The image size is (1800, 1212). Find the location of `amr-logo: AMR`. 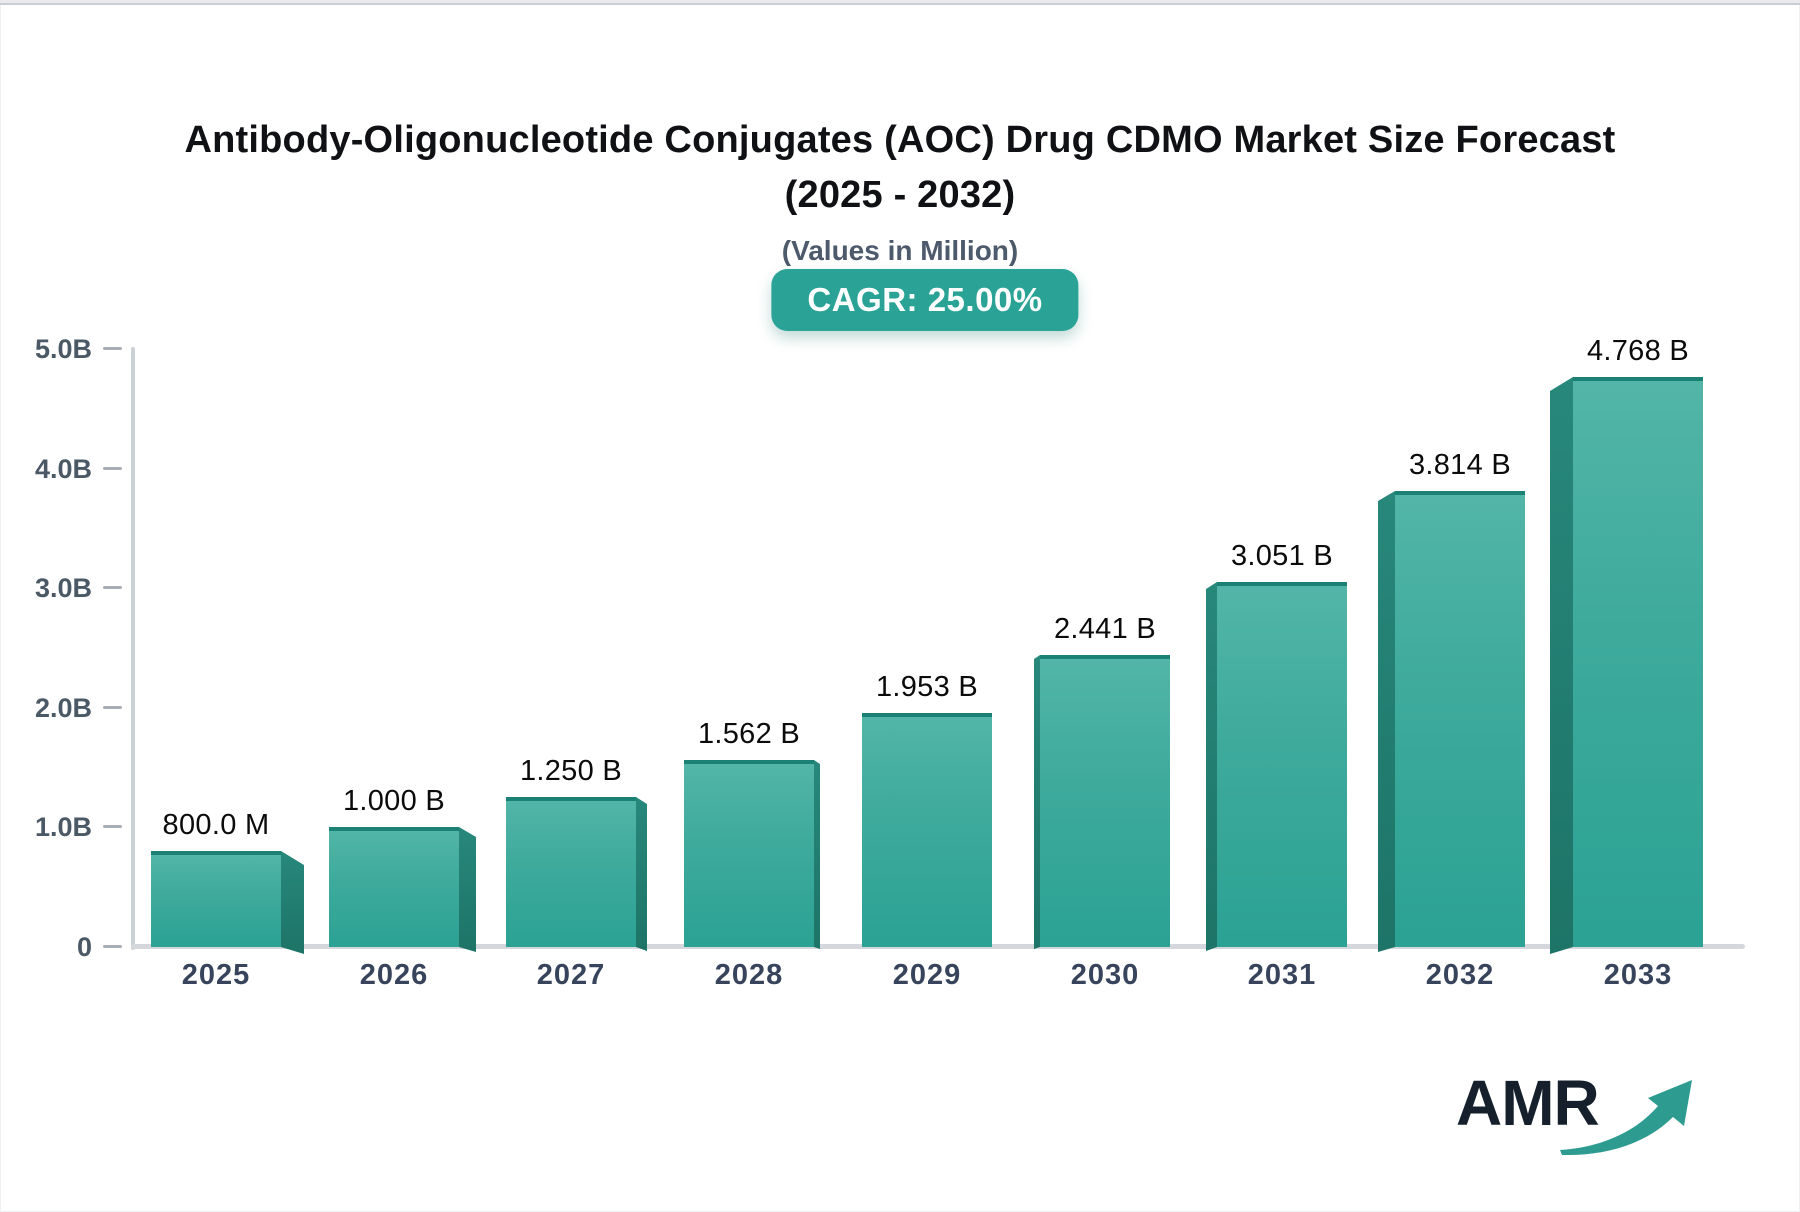

amr-logo: AMR is located at coordinates (1586, 1112).